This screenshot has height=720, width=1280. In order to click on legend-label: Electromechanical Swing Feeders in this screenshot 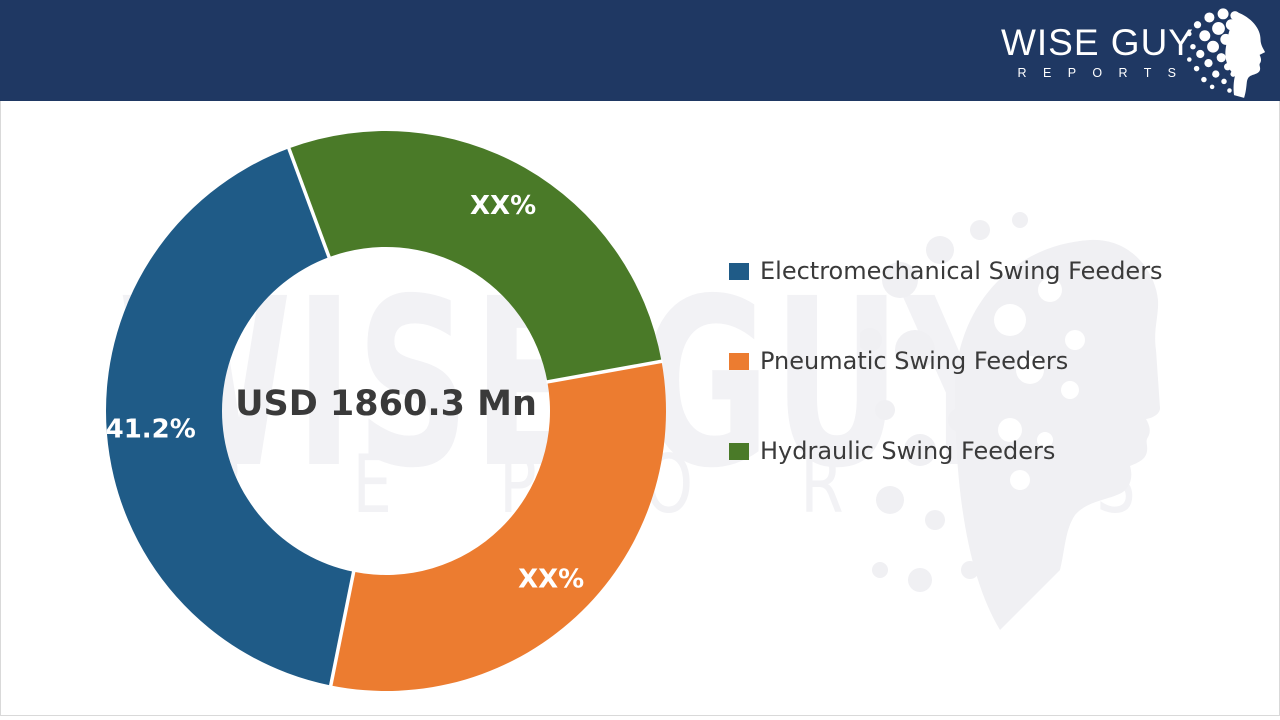, I will do `click(961, 271)`.